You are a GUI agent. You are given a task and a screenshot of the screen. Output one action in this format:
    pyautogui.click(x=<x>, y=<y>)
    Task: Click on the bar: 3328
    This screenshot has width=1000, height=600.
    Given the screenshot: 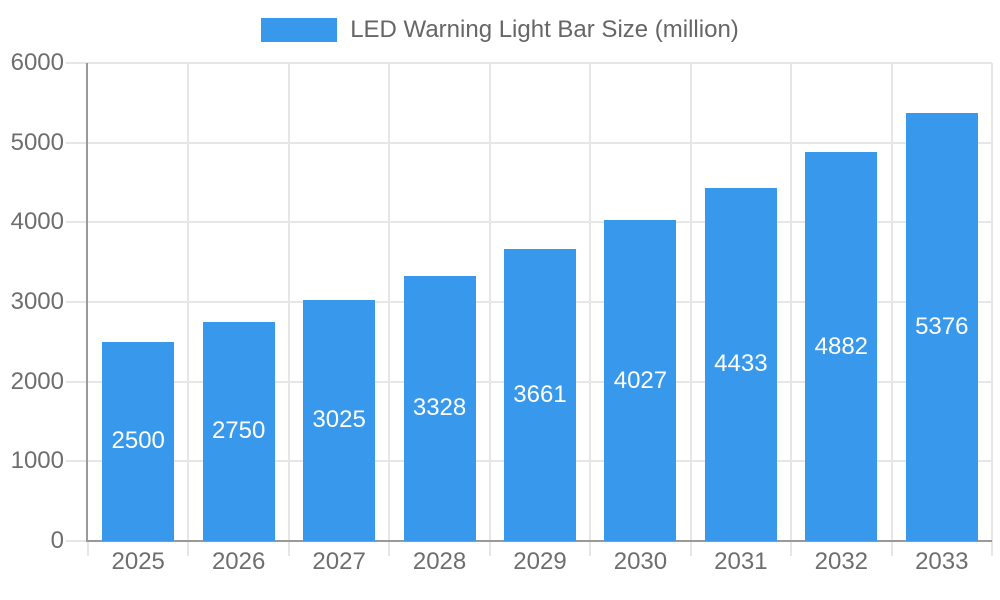 What is the action you would take?
    pyautogui.click(x=439, y=408)
    